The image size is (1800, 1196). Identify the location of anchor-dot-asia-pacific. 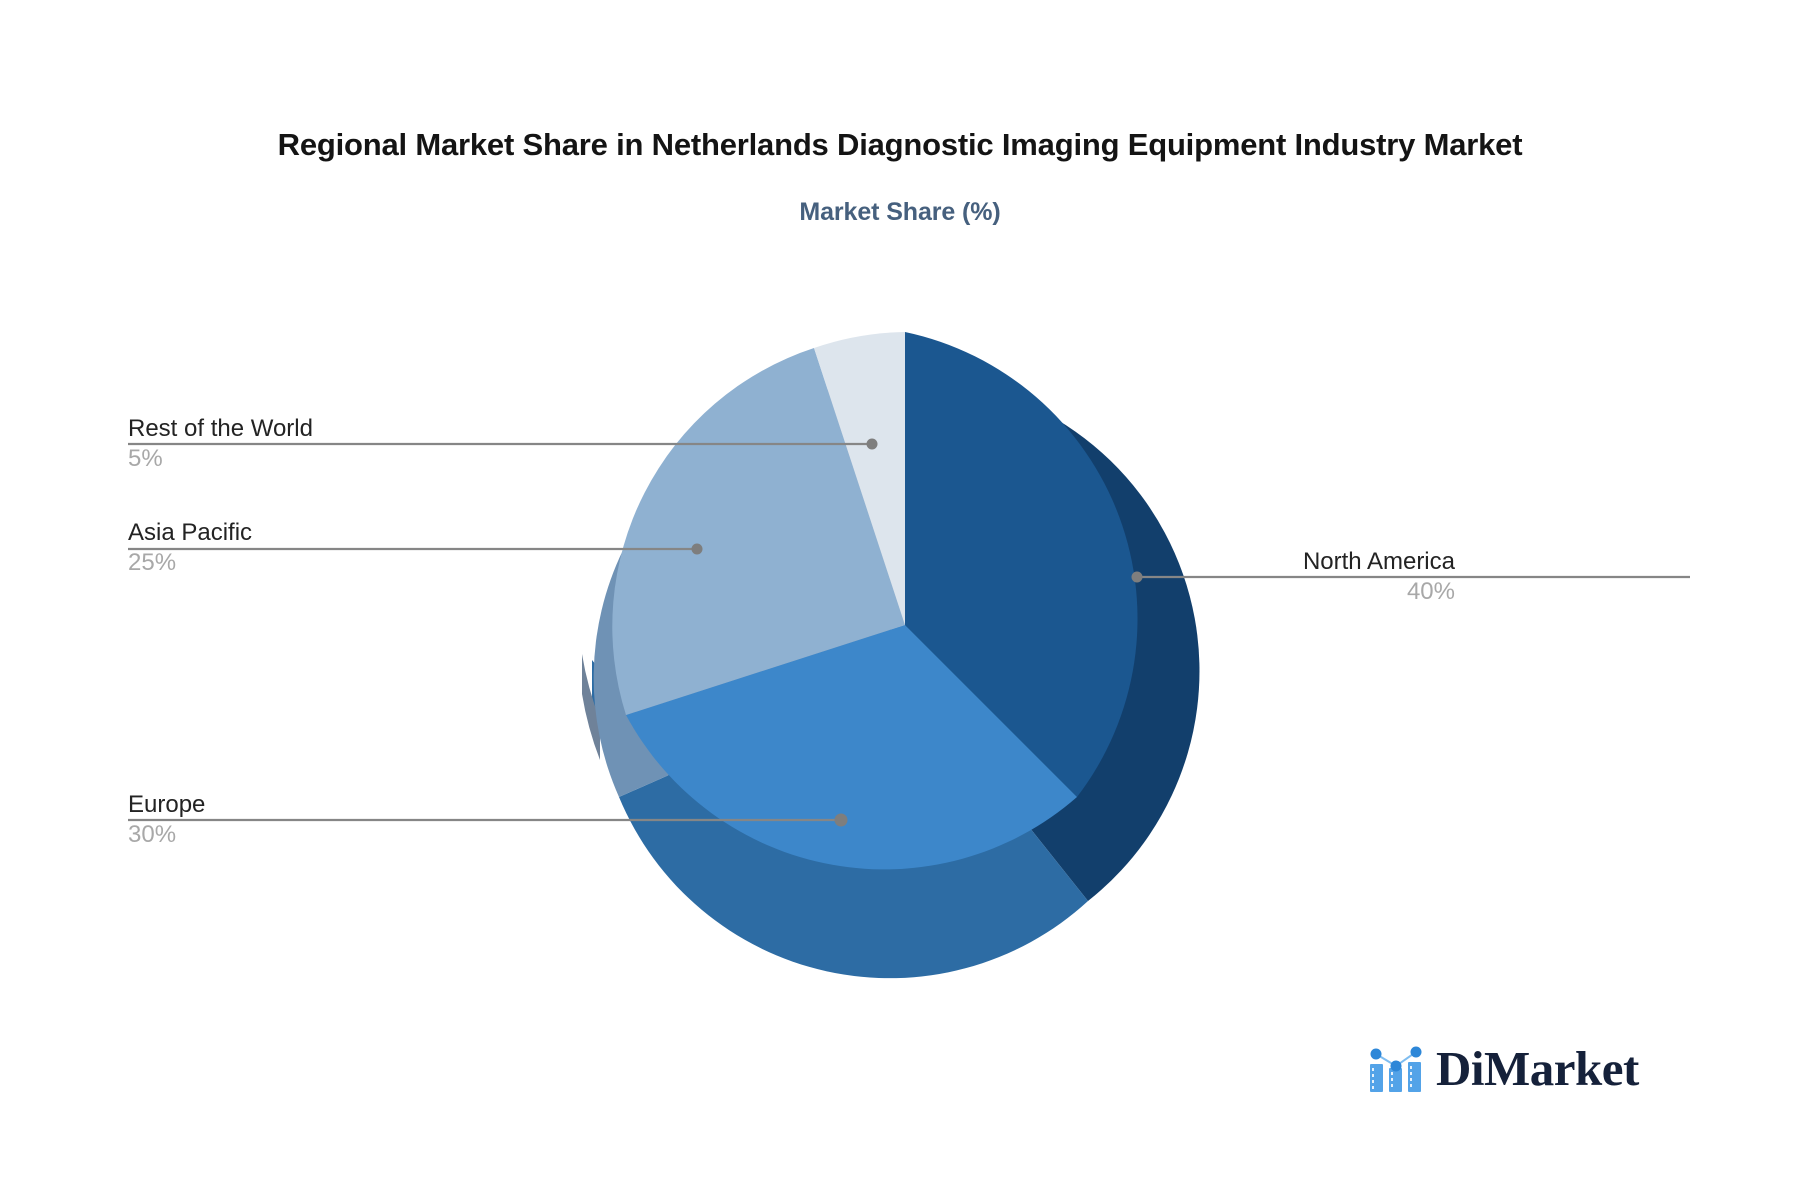
(697, 549).